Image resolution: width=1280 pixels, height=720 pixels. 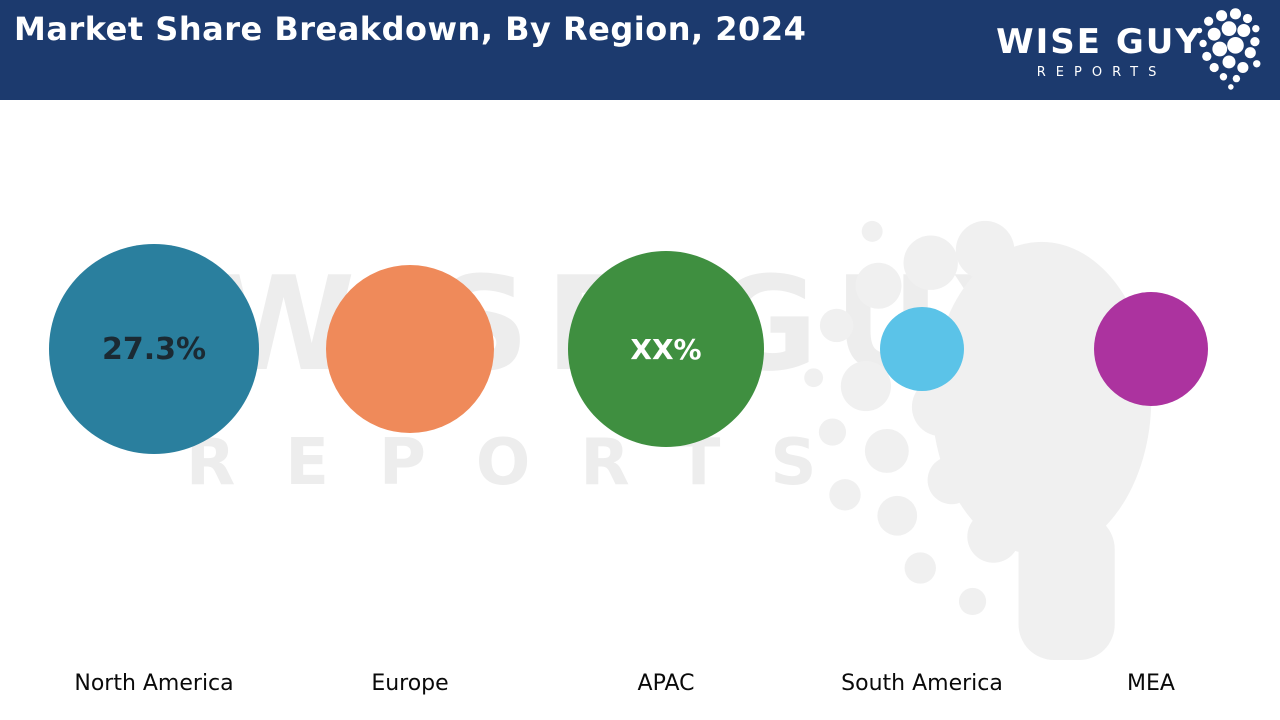 What do you see at coordinates (526, 463) in the screenshot?
I see `watermark-text-line2: REPORTS` at bounding box center [526, 463].